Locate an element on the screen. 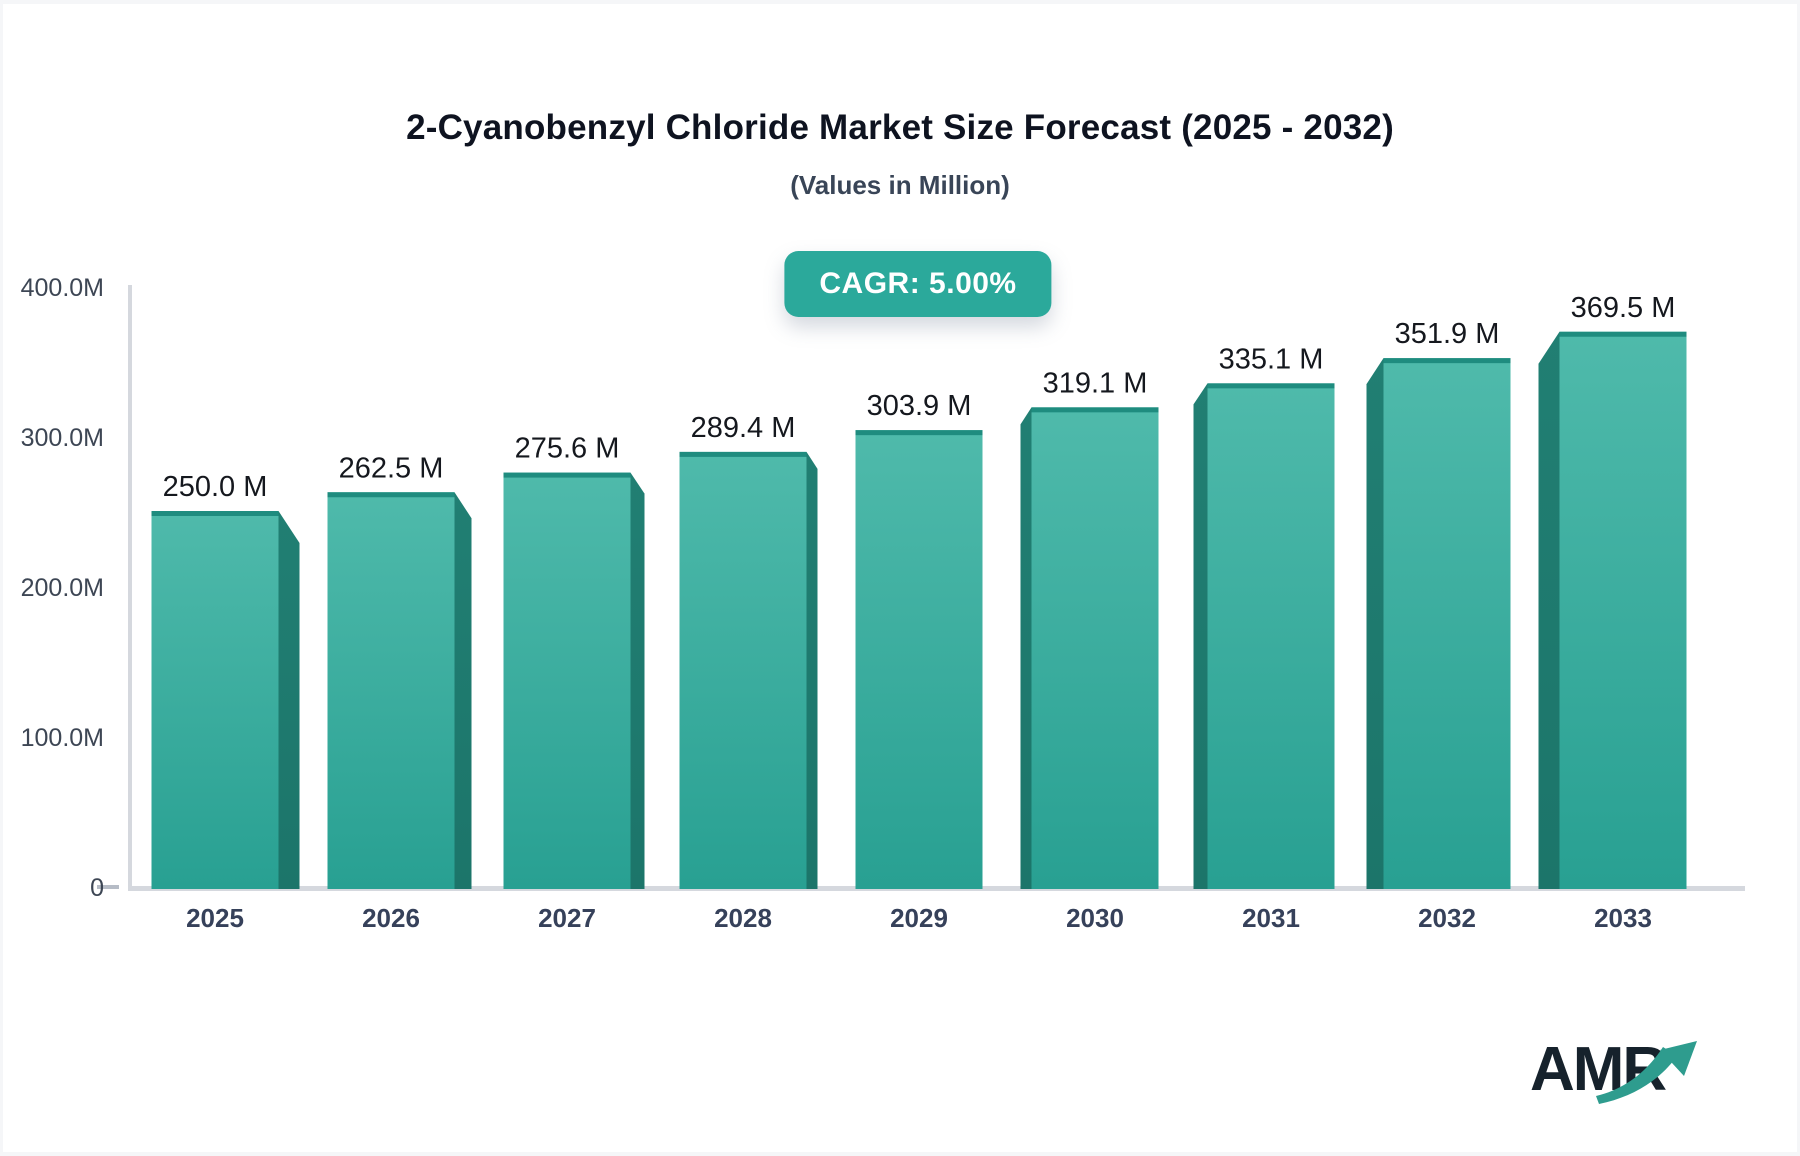 The height and width of the screenshot is (1156, 1800). bar-value-label: 303.9 M is located at coordinates (919, 406).